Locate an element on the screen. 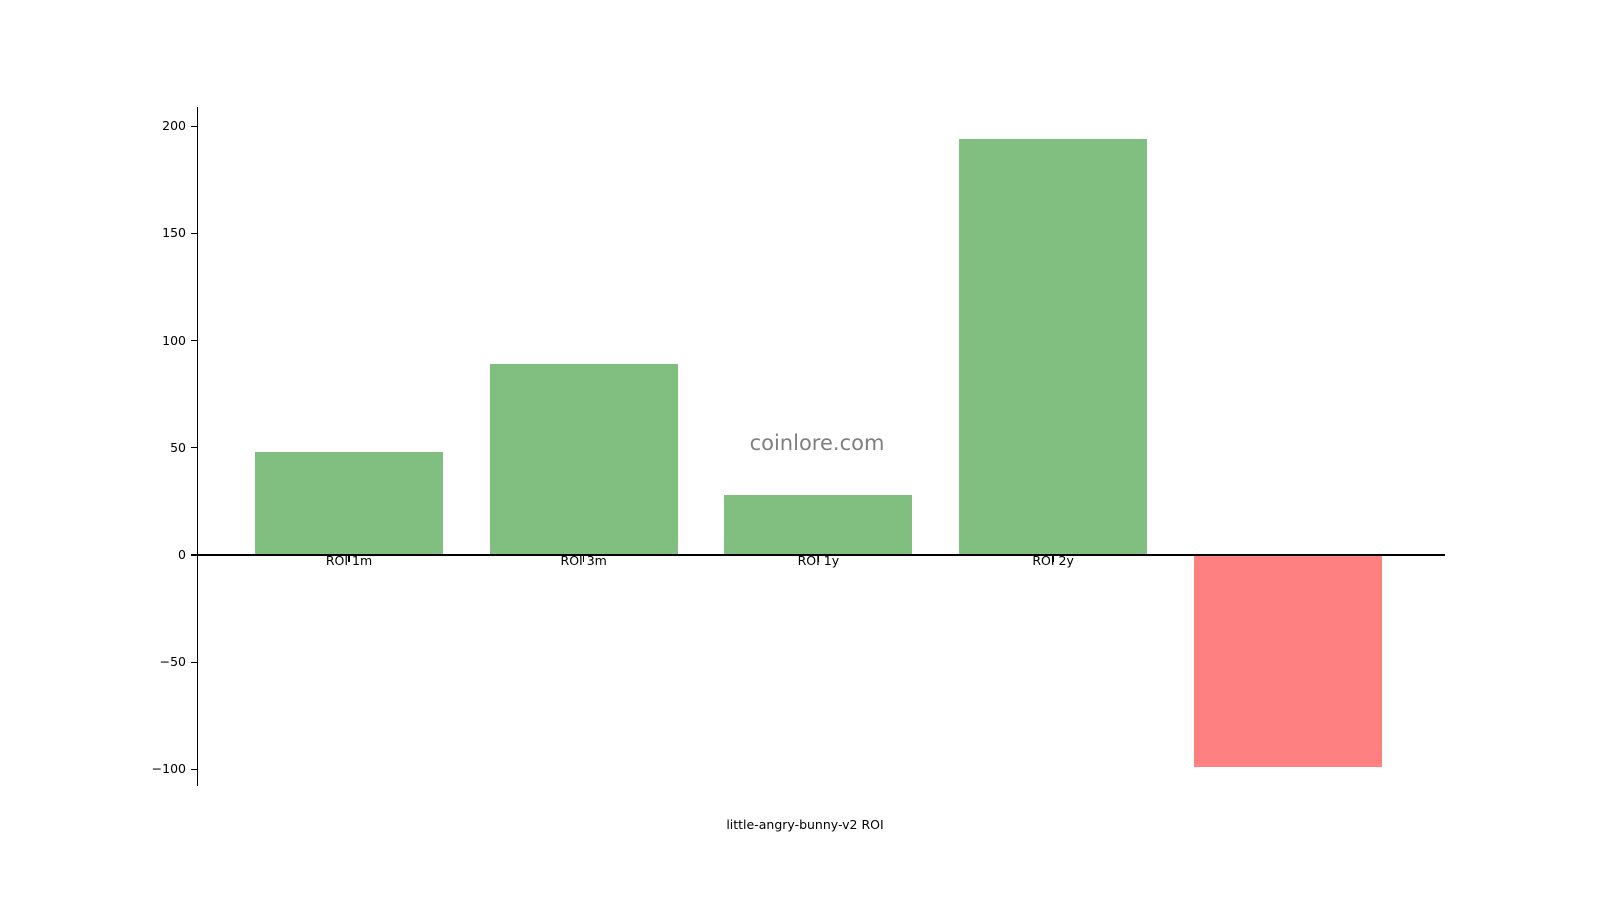 This screenshot has height=900, width=1600. y-tick-label: 0 is located at coordinates (182, 554).